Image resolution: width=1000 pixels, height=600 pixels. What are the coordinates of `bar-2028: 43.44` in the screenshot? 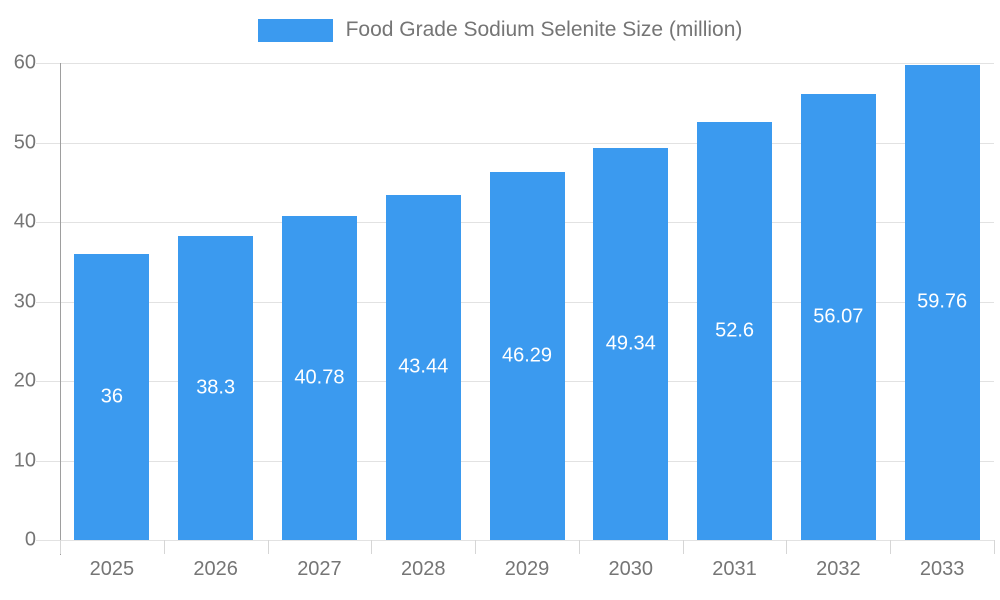 It's located at (423, 367).